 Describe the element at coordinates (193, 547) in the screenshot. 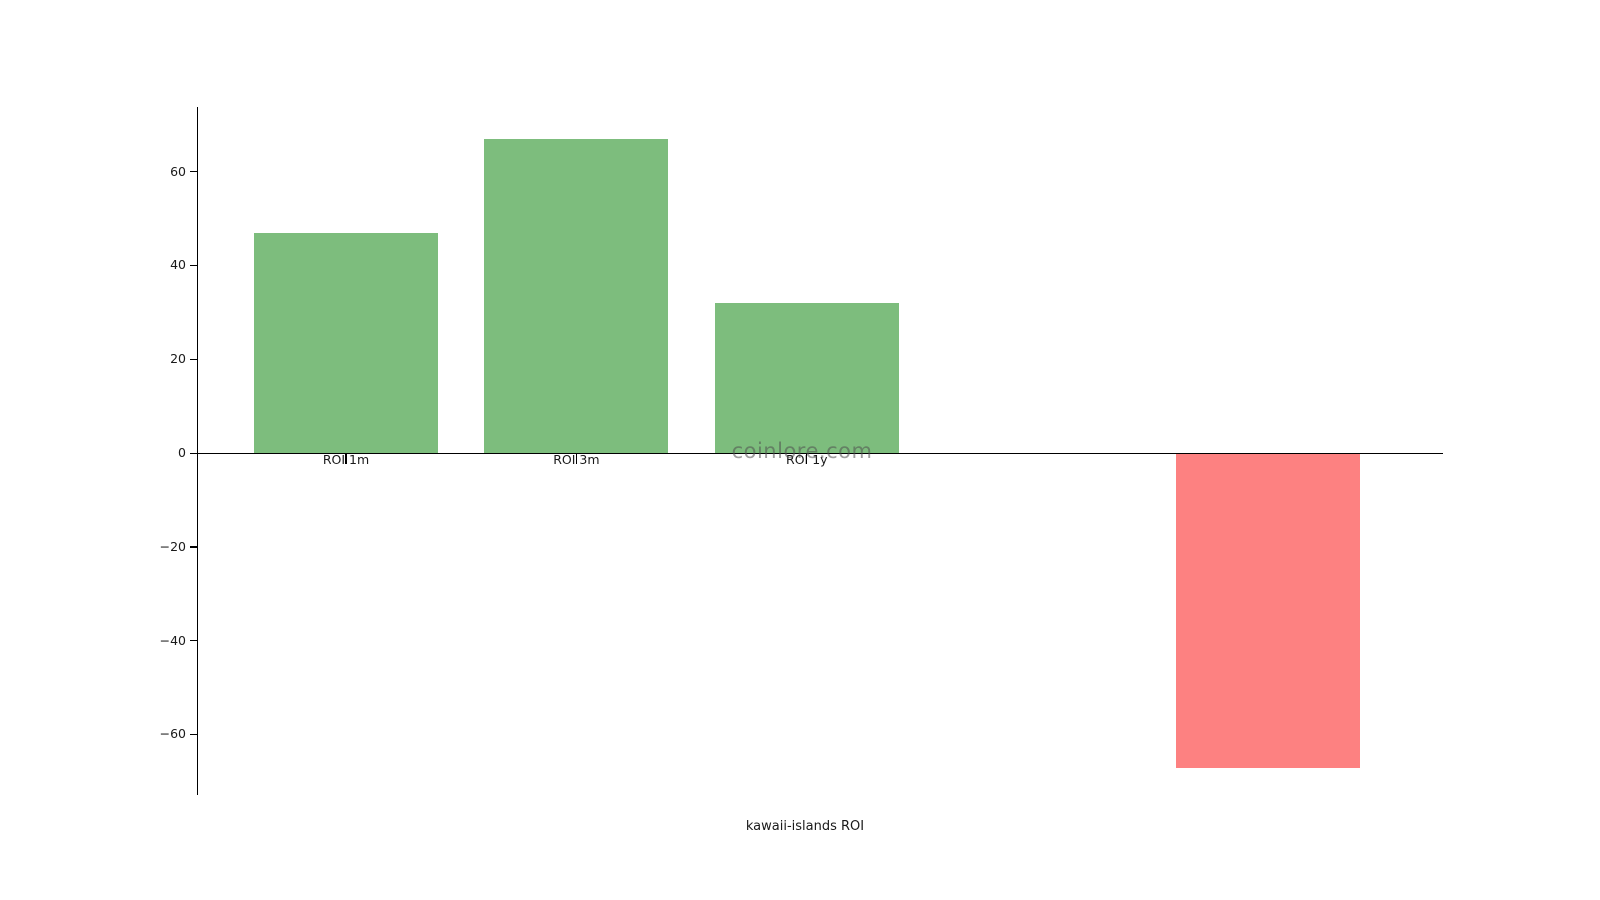

I see `y-tick-mark--20` at that location.